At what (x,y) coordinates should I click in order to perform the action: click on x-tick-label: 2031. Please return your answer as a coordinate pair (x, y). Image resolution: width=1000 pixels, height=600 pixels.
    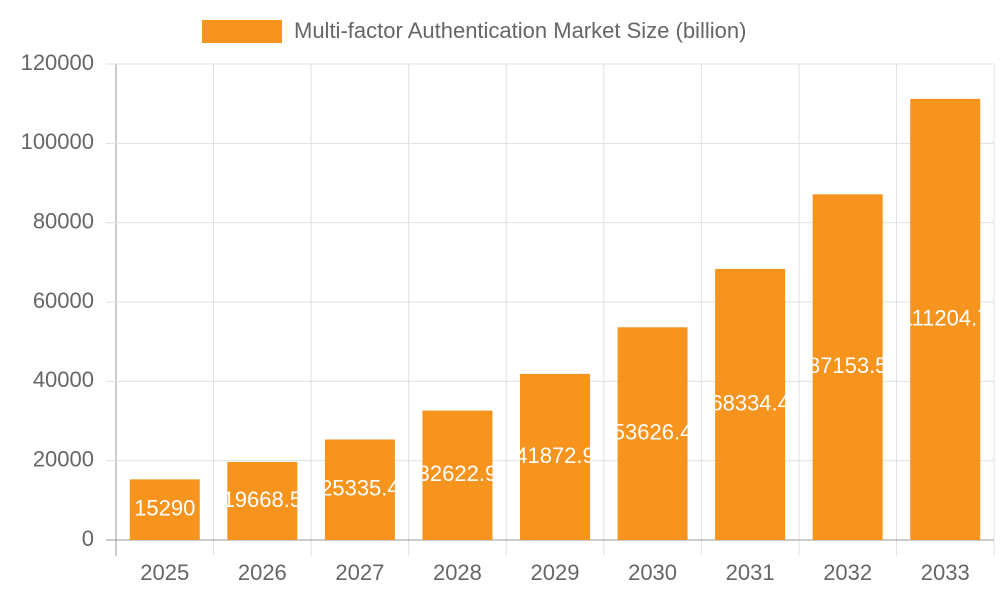
    Looking at the image, I should click on (750, 572).